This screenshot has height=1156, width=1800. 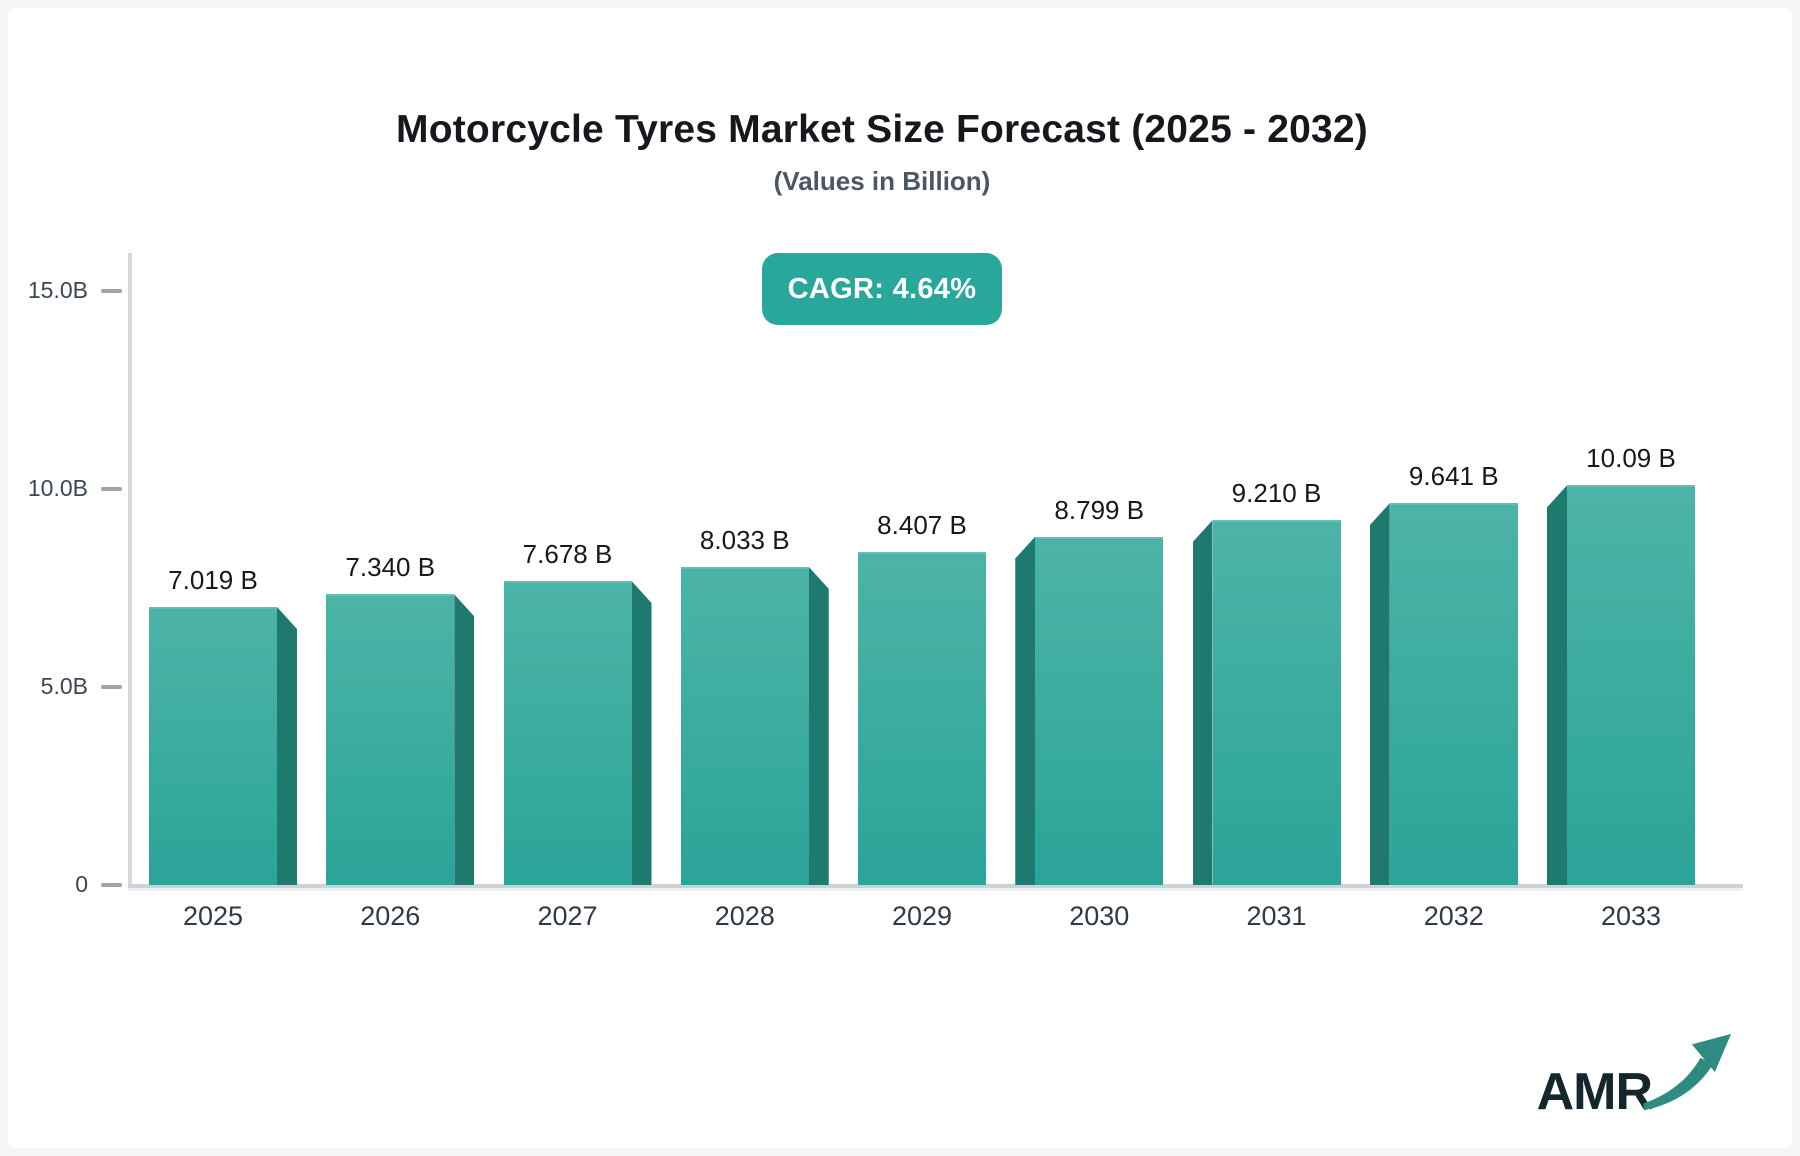 I want to click on bar-2026, so click(x=390, y=739).